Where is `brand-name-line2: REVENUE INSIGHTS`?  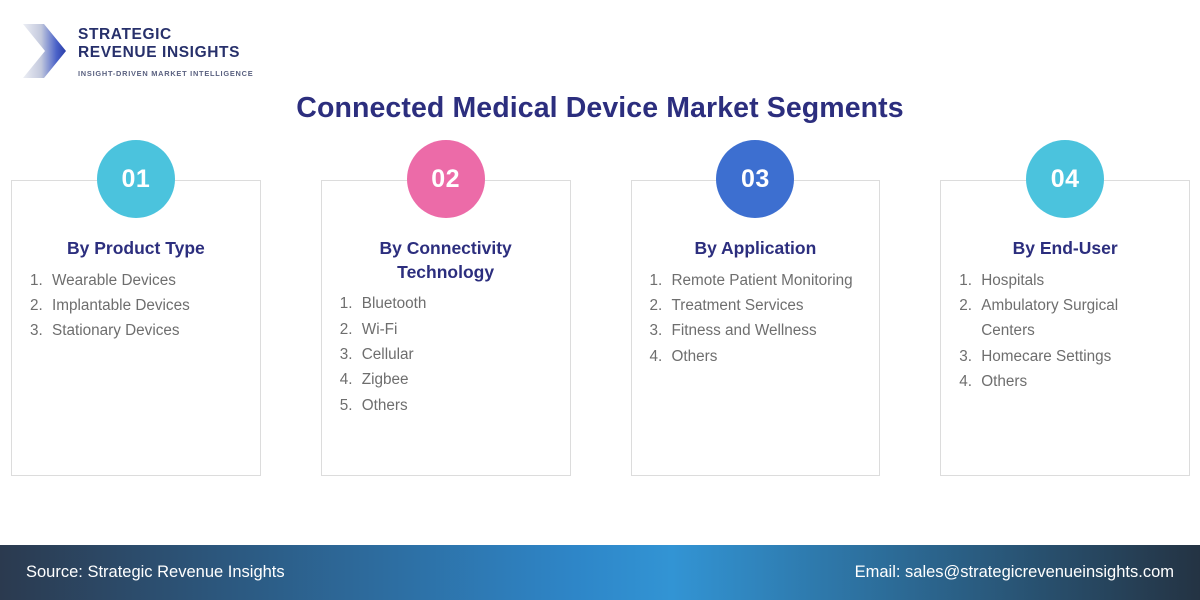
brand-name-line2: REVENUE INSIGHTS is located at coordinates (159, 53).